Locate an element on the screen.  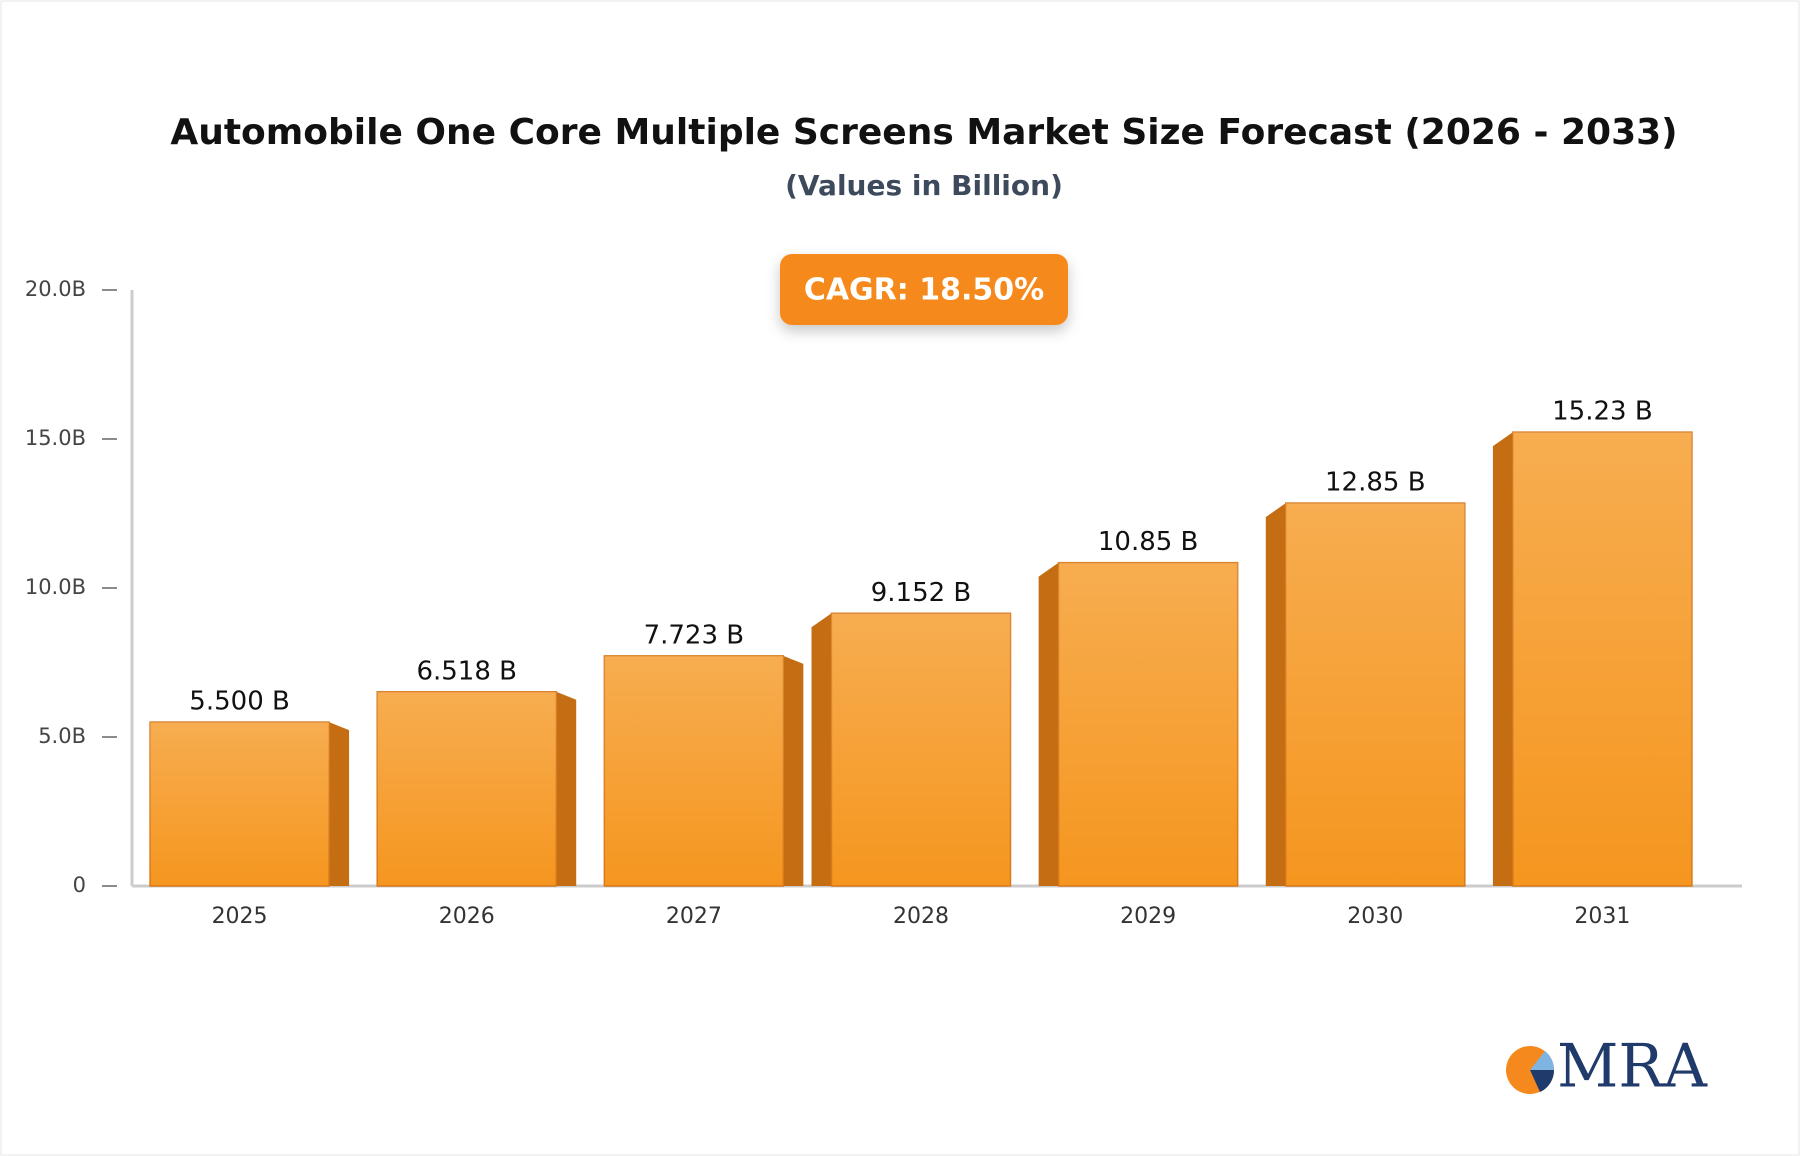
chart-subtitle: (Values in Billion) is located at coordinates (924, 185).